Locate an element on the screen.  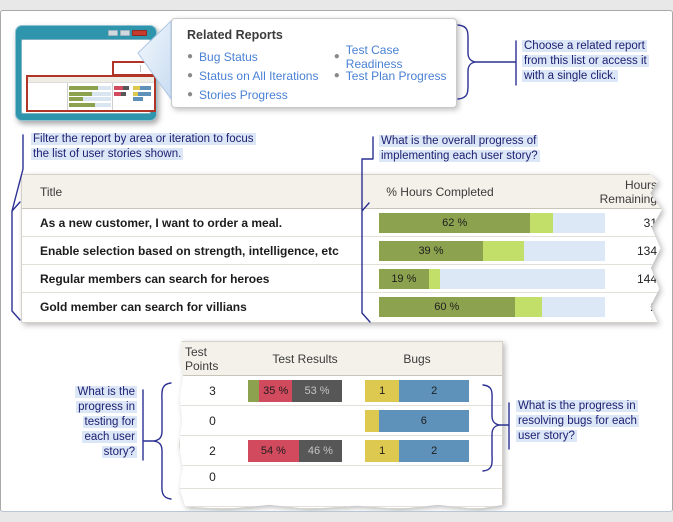
hours-progress-bar: 60 % is located at coordinates (492, 307).